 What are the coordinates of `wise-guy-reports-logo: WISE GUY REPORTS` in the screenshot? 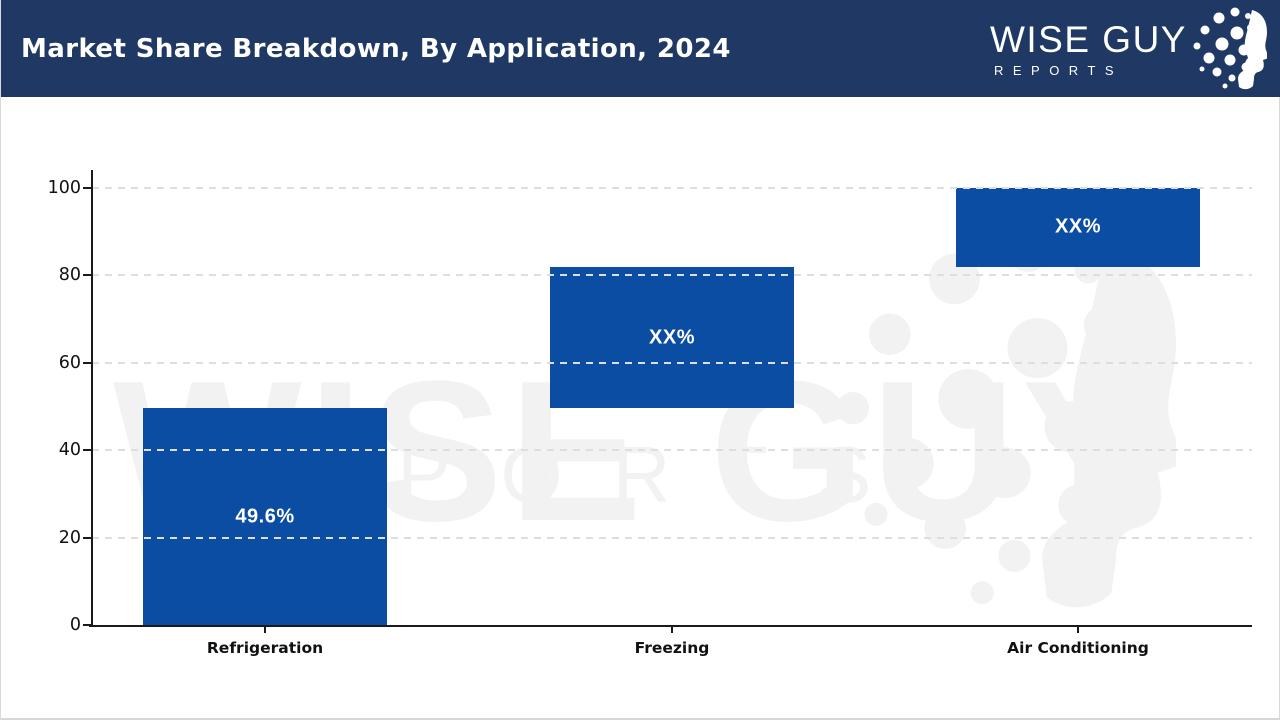 It's located at (1128, 49).